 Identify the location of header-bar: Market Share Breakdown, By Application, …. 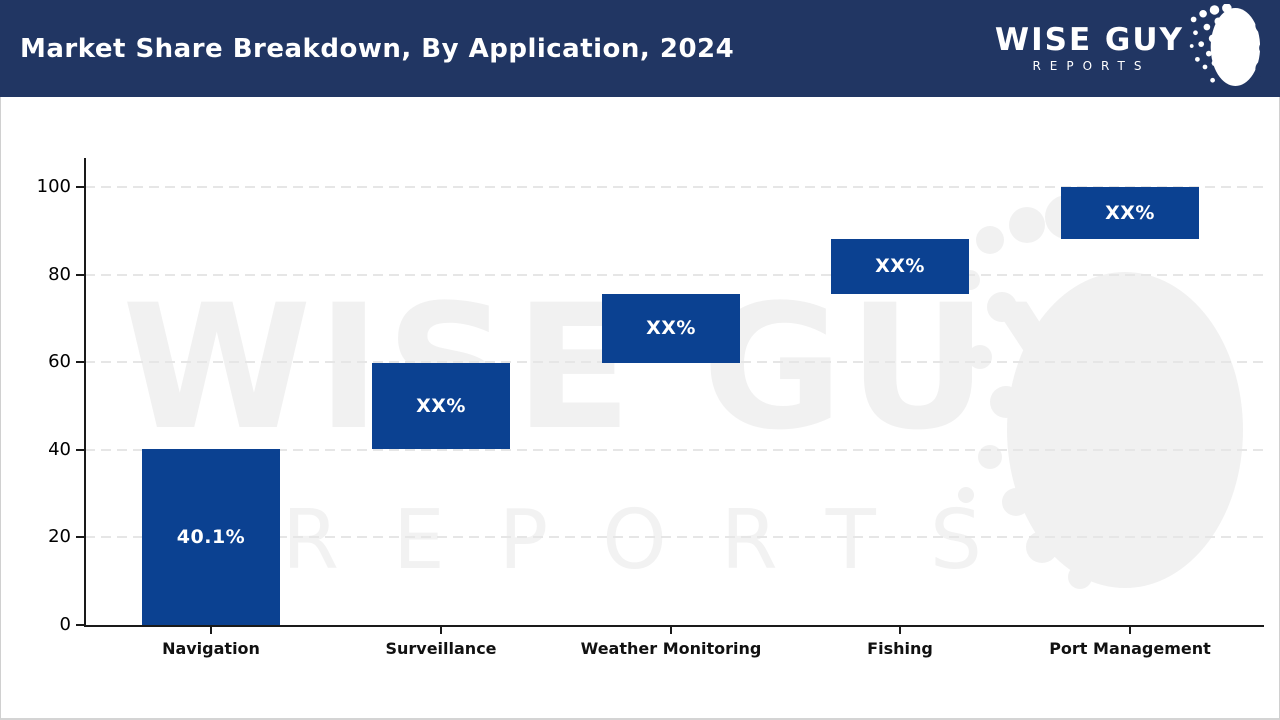
(640, 48).